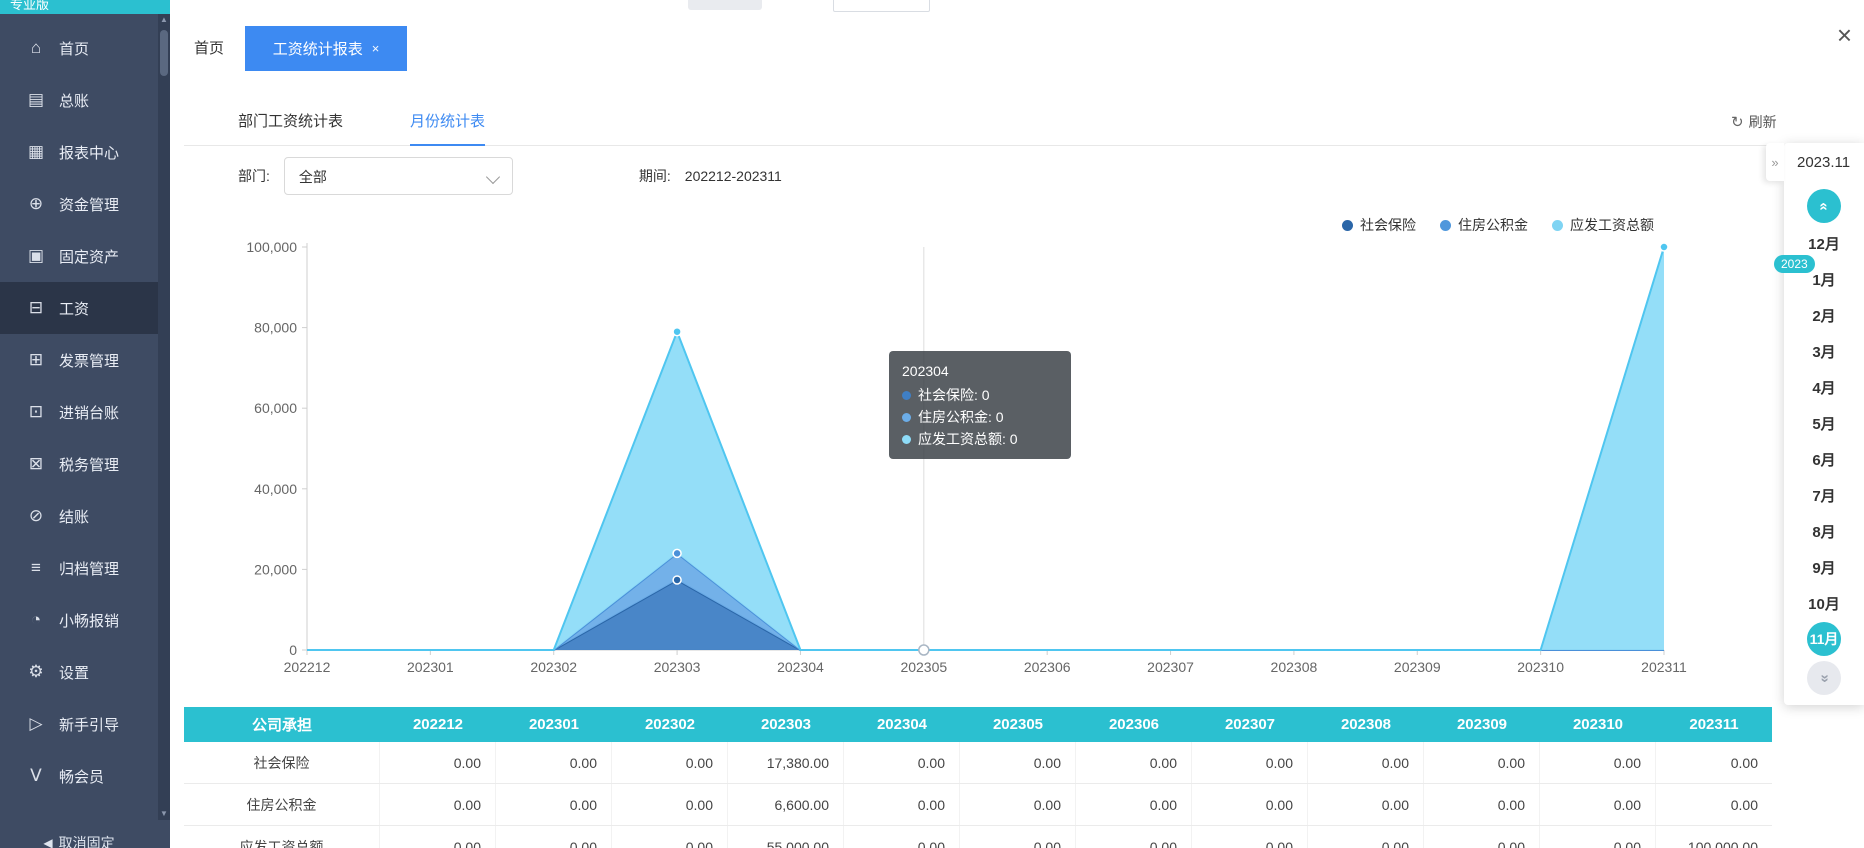 The width and height of the screenshot is (1864, 848). What do you see at coordinates (89, 413) in the screenshot?
I see `sidebar-item-label: 进销台账` at bounding box center [89, 413].